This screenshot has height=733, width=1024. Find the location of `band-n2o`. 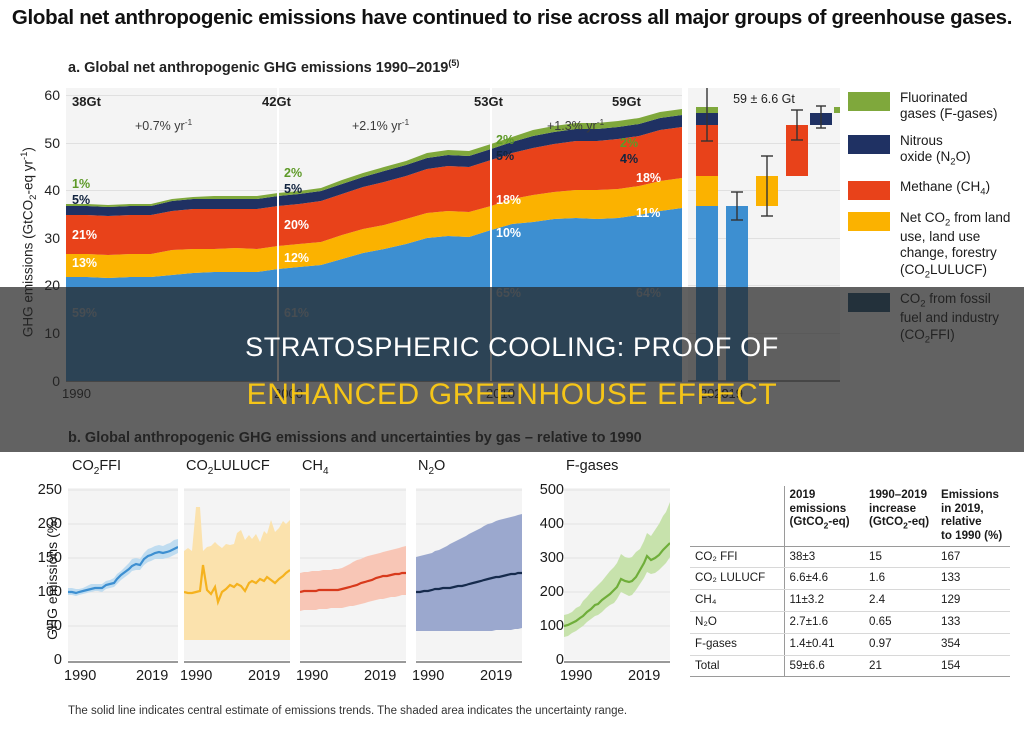

band-n2o is located at coordinates (469, 572).